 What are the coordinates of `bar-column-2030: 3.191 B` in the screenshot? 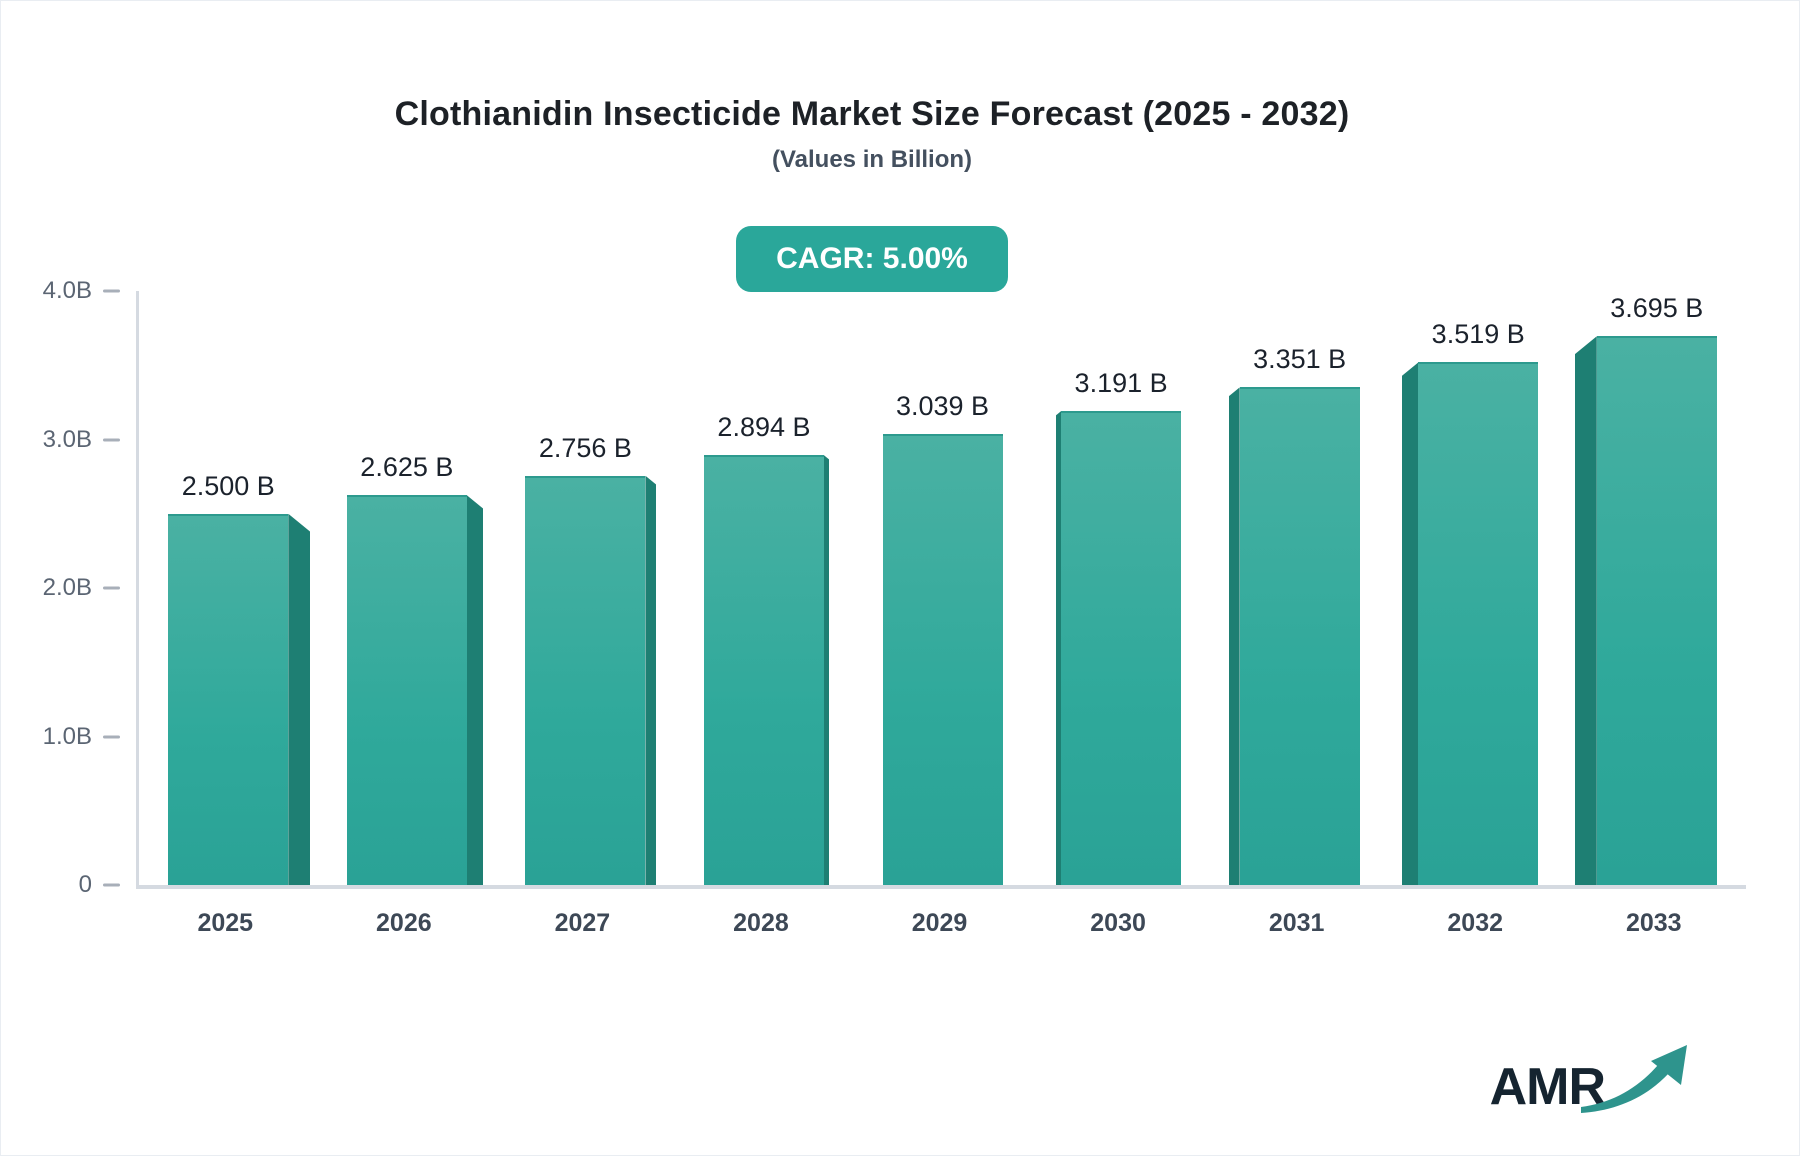 It's located at (1121, 588).